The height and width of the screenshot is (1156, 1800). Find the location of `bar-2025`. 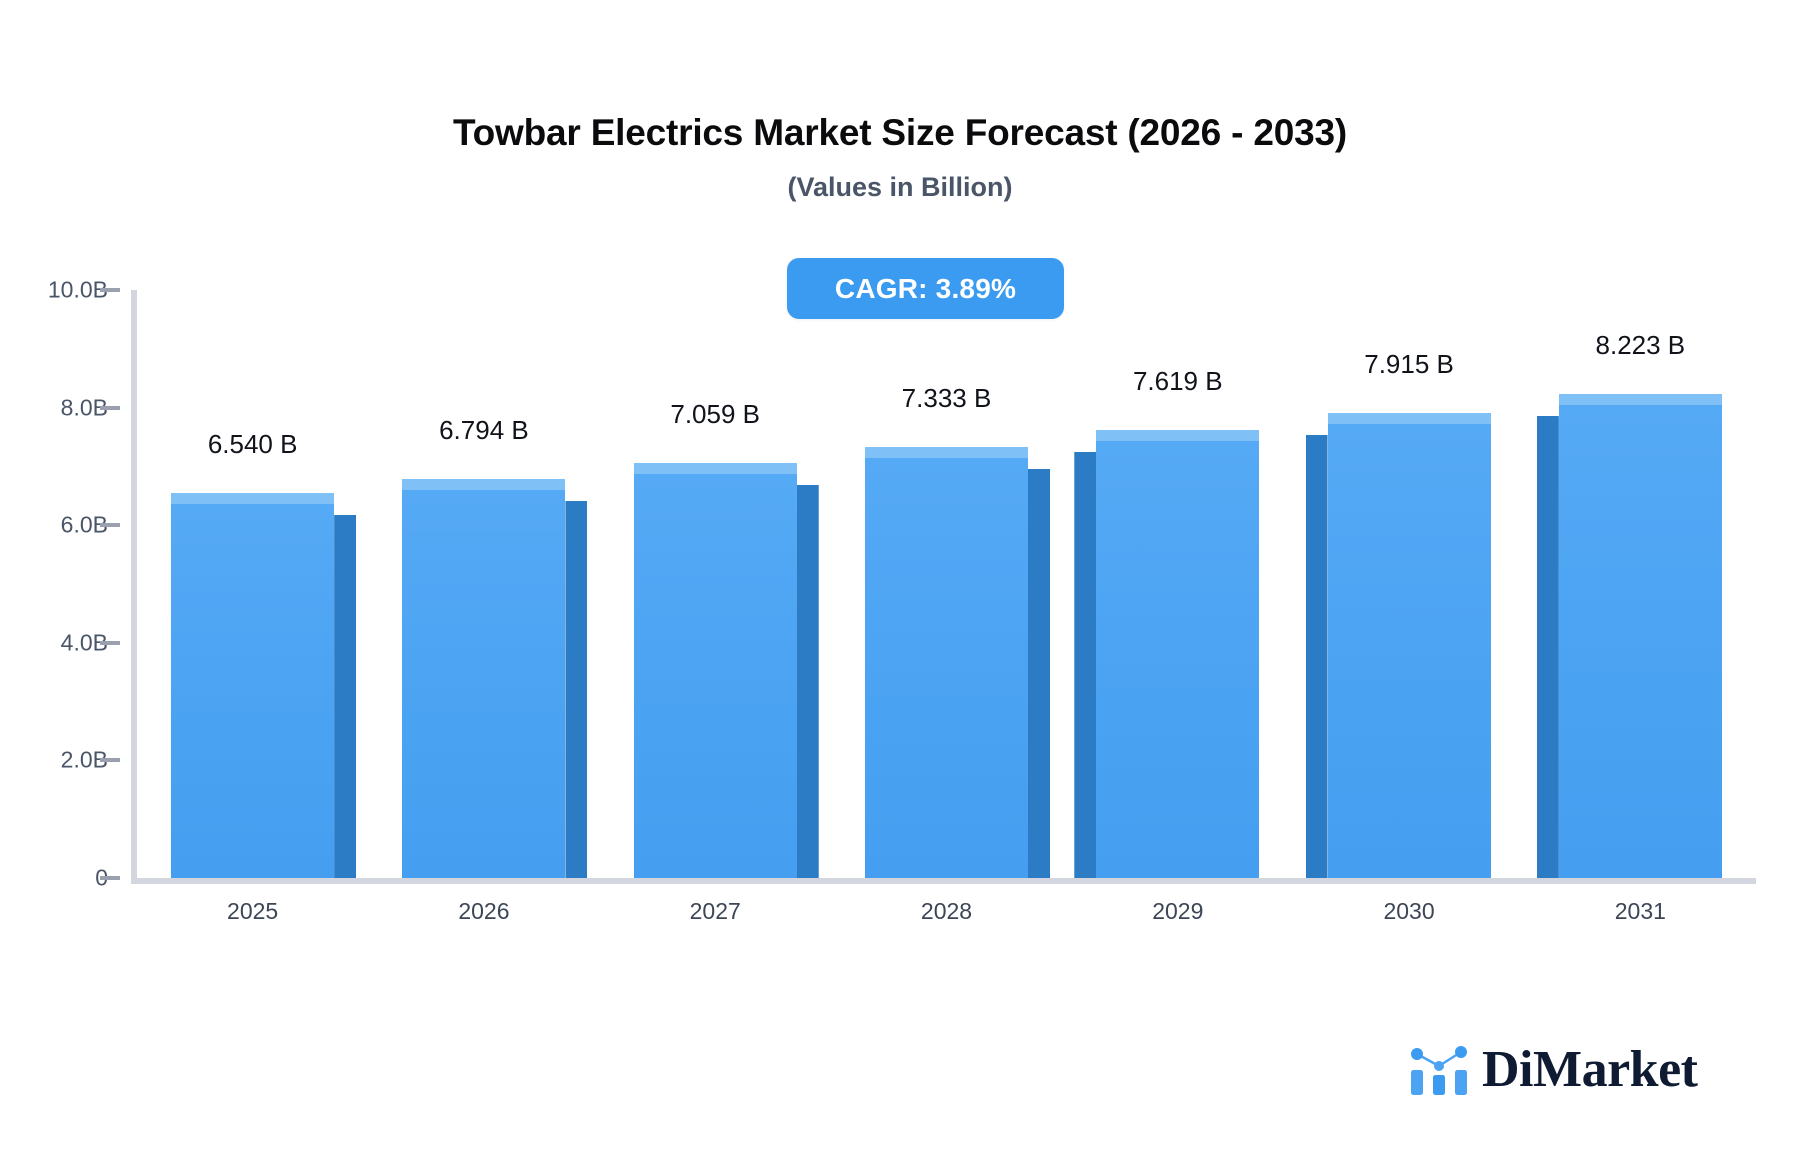

bar-2025 is located at coordinates (264, 685).